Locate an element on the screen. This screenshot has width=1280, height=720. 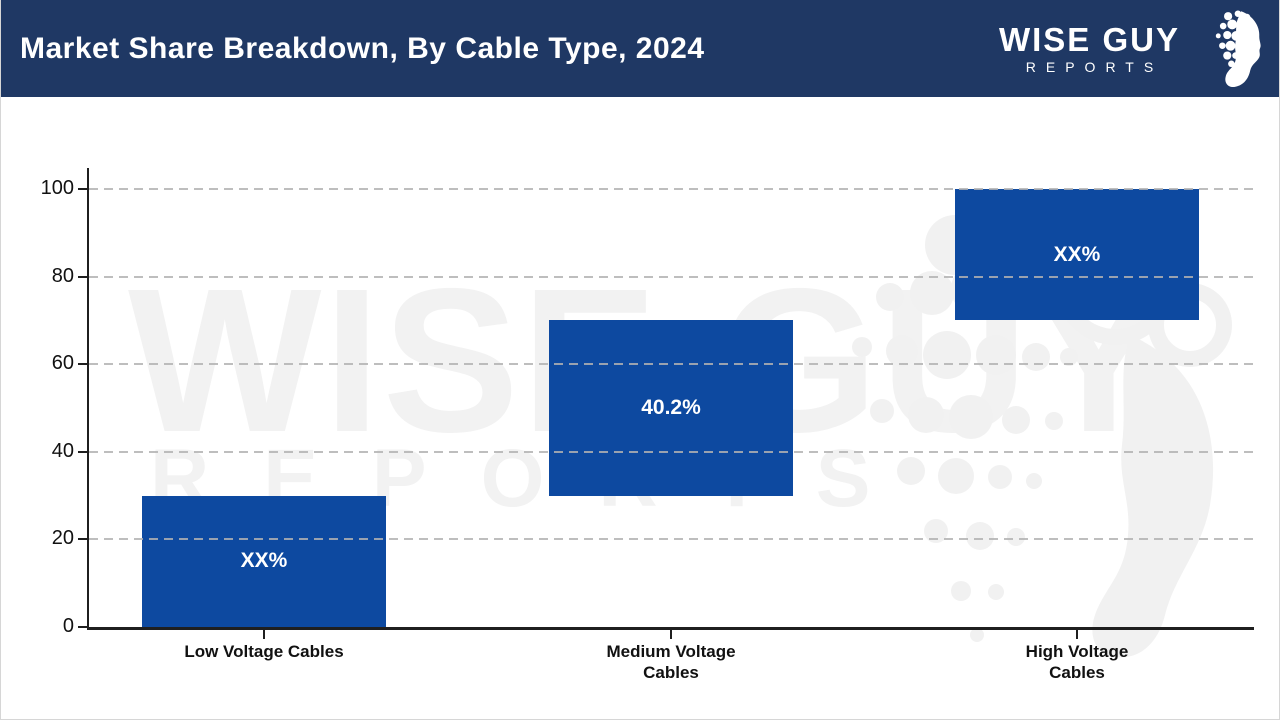
logo-face-icon is located at coordinates (1238, 49).